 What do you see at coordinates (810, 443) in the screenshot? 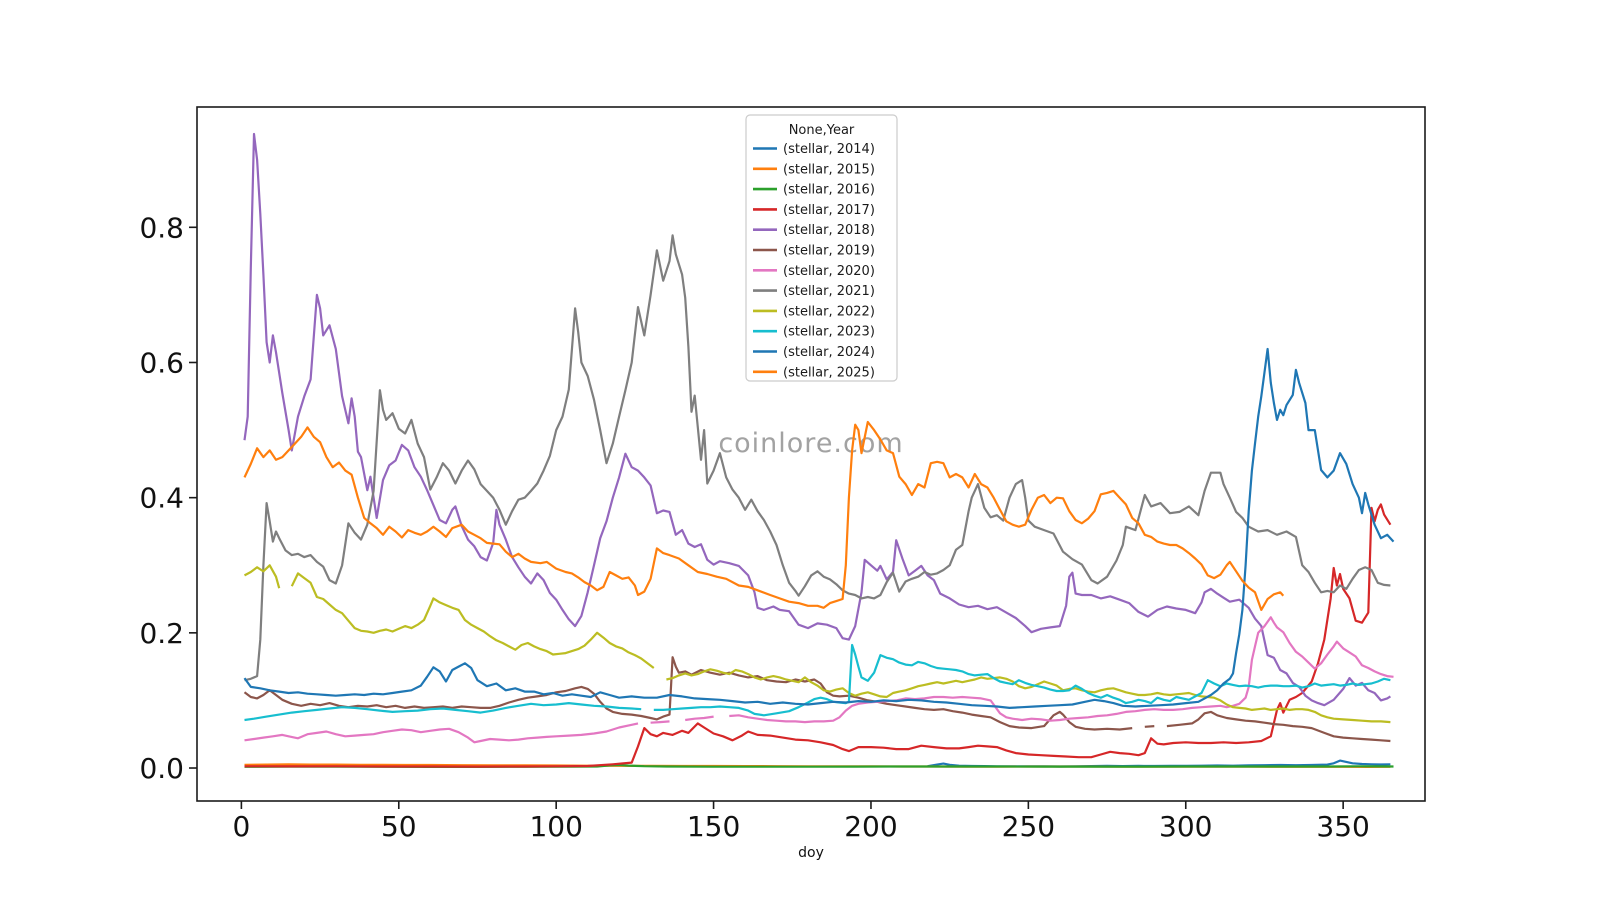
I see `watermark-text: coinlore.com` at bounding box center [810, 443].